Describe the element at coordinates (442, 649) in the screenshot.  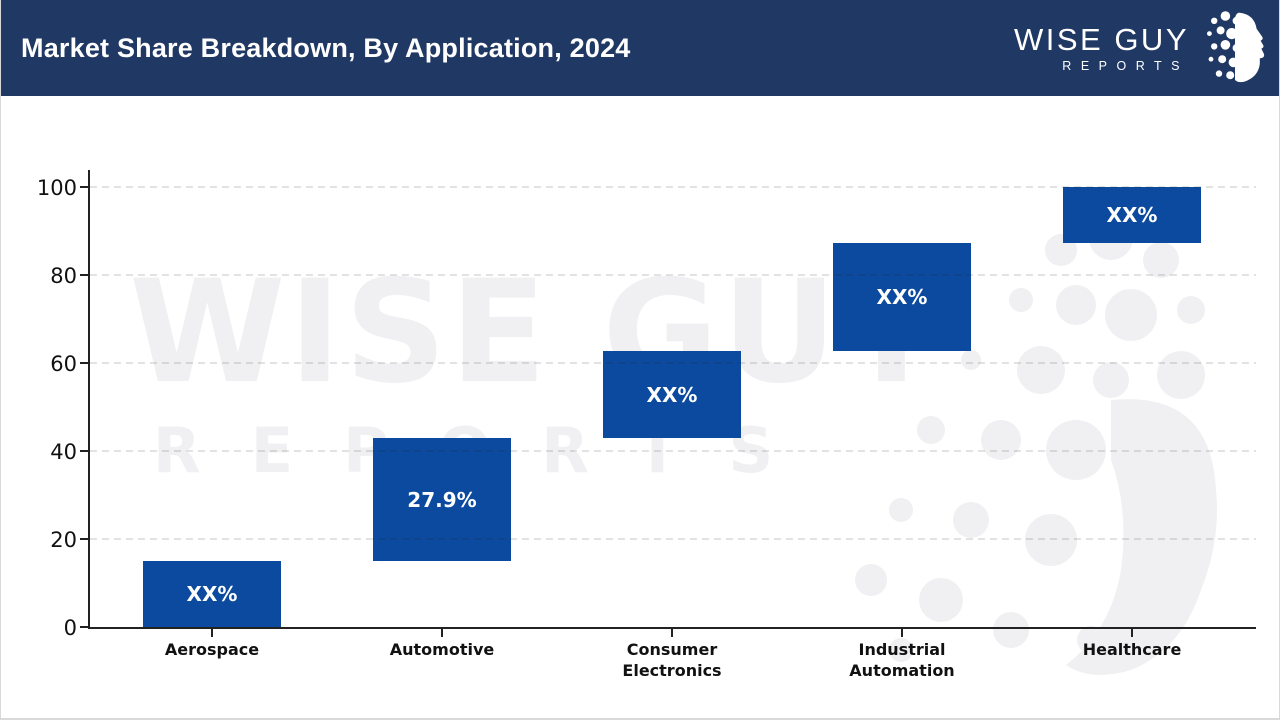
I see `x-tick-label-automotive: Automotive` at that location.